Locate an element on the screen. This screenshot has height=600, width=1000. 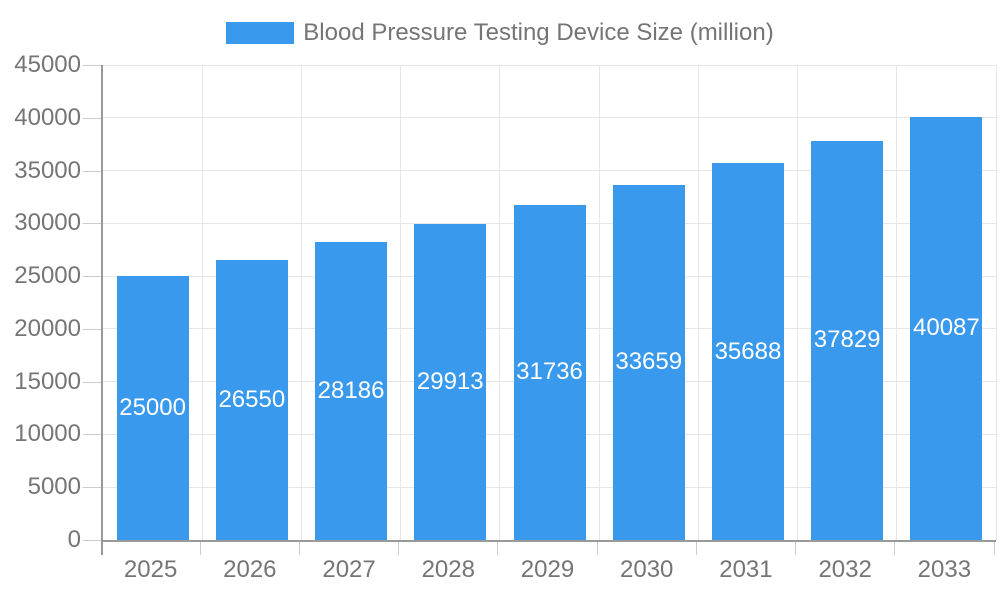
bar-value-label: 28186 is located at coordinates (351, 391).